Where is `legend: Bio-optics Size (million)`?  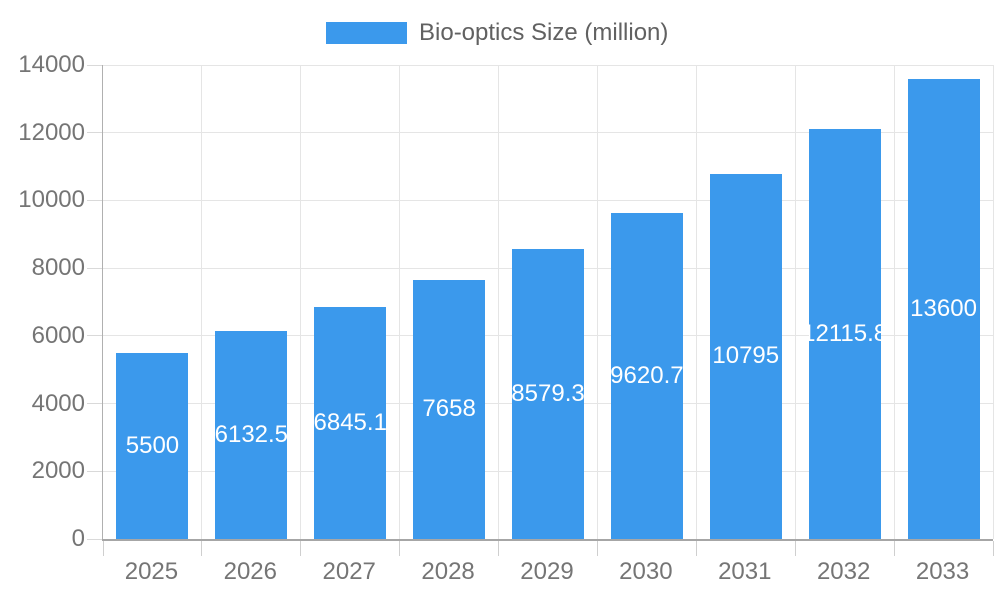
legend: Bio-optics Size (million) is located at coordinates (497, 32).